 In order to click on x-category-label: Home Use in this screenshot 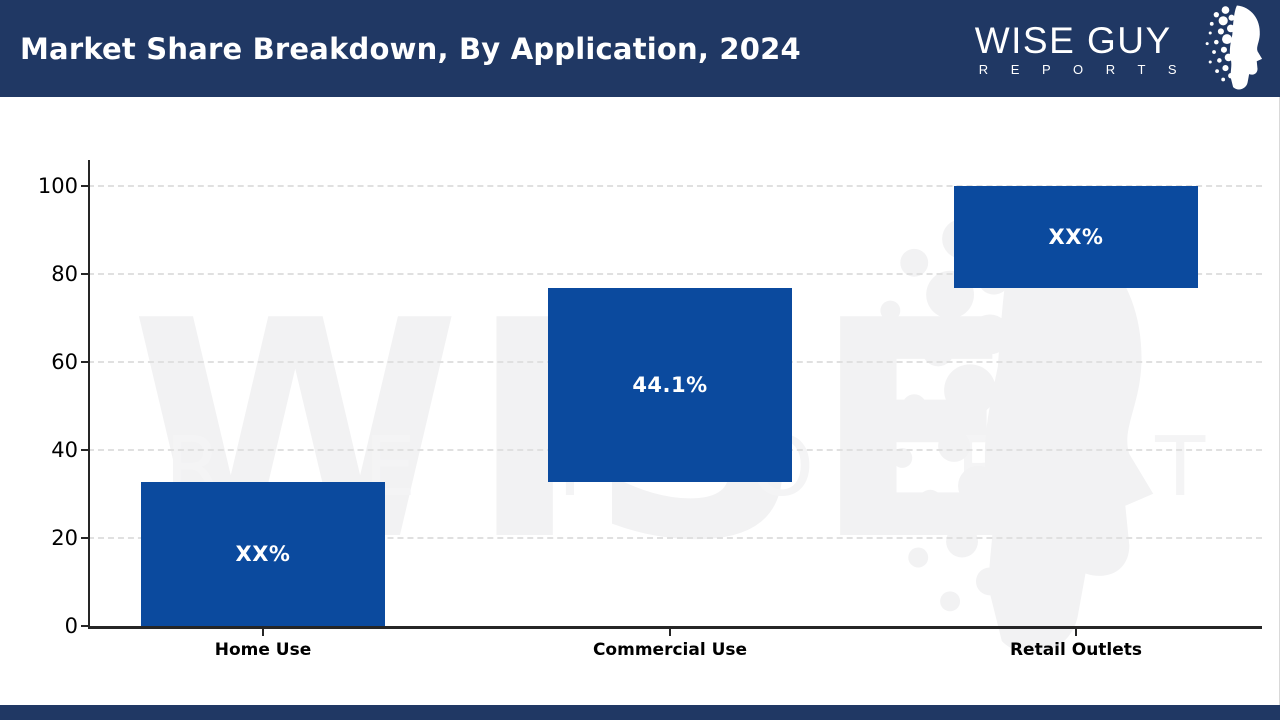, I will do `click(263, 650)`.